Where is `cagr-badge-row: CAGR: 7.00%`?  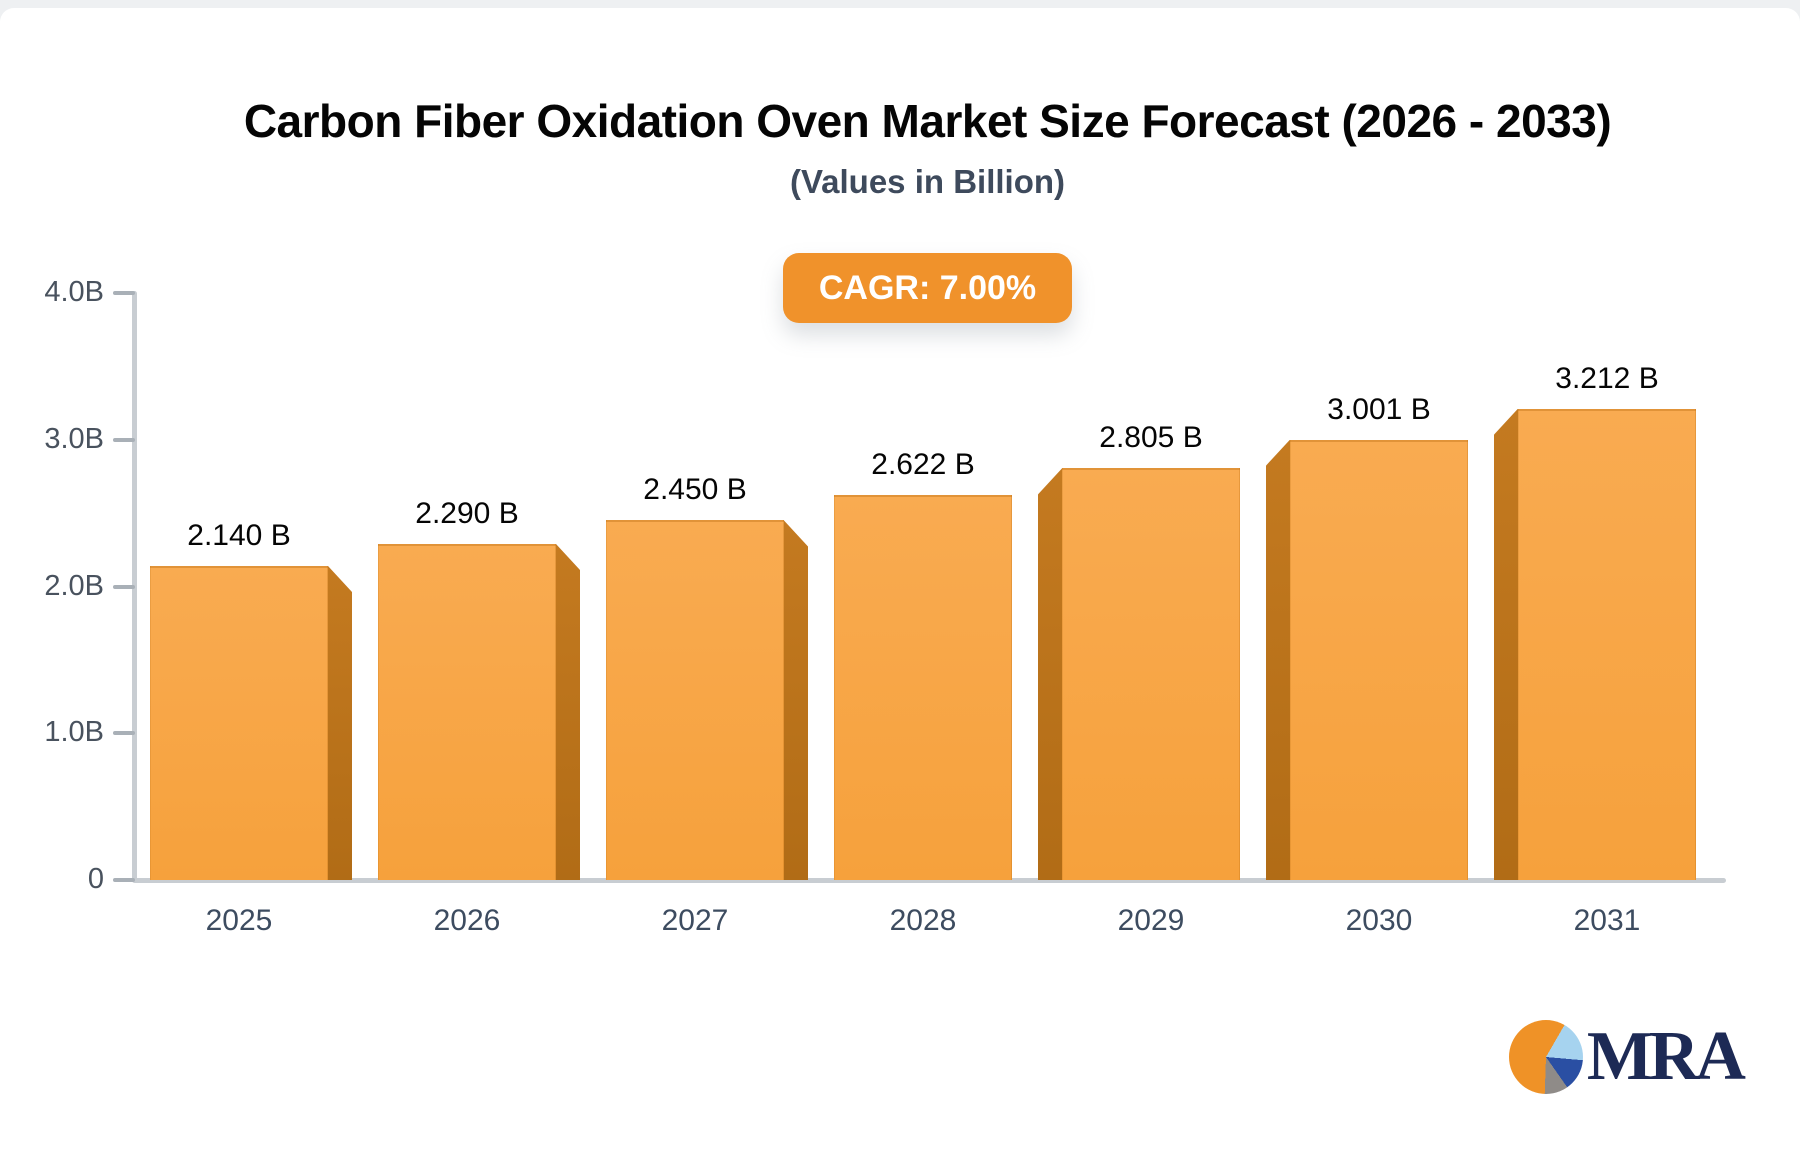 cagr-badge-row: CAGR: 7.00% is located at coordinates (927, 288).